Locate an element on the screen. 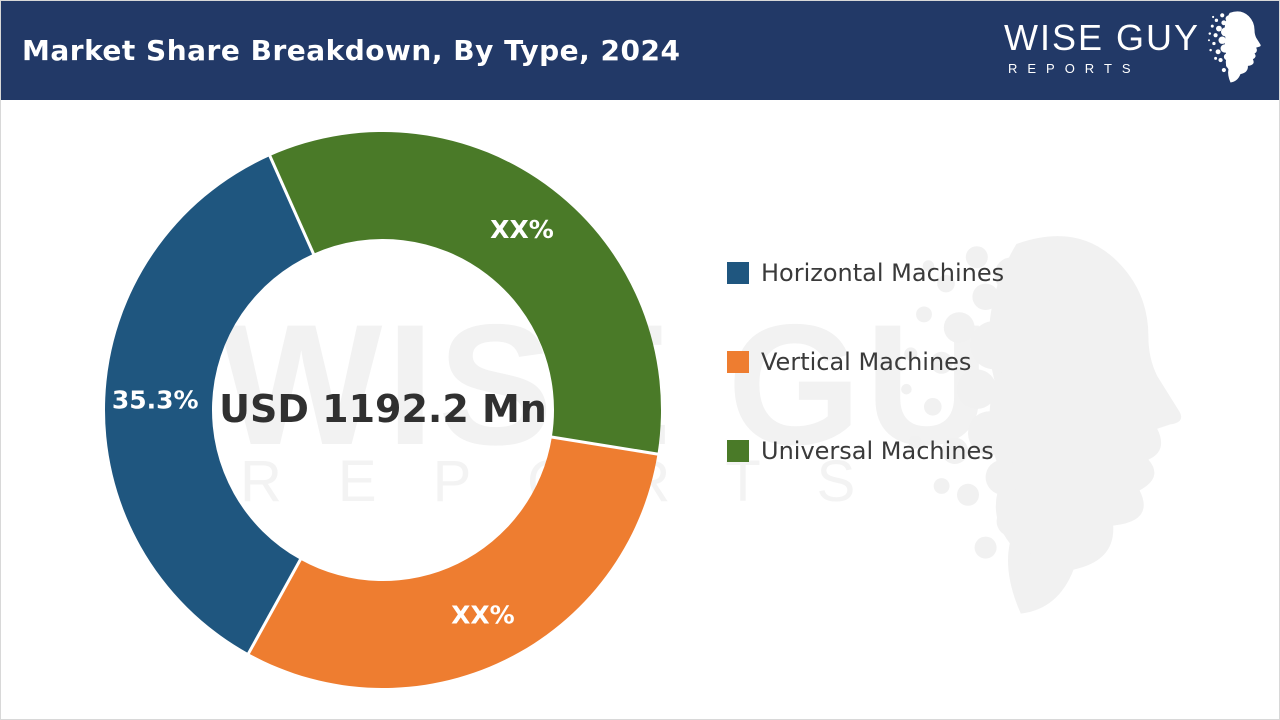 The height and width of the screenshot is (720, 1280). legend-label: Universal Machines is located at coordinates (877, 451).